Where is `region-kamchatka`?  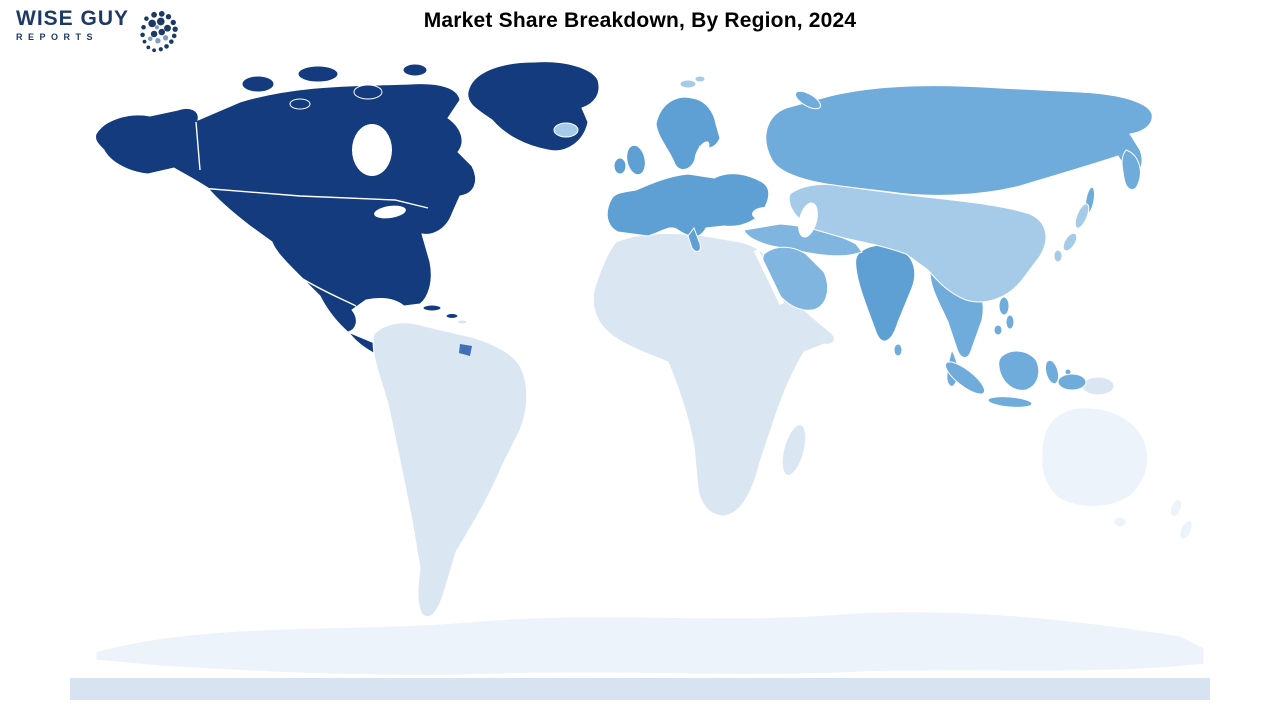 region-kamchatka is located at coordinates (1131, 170).